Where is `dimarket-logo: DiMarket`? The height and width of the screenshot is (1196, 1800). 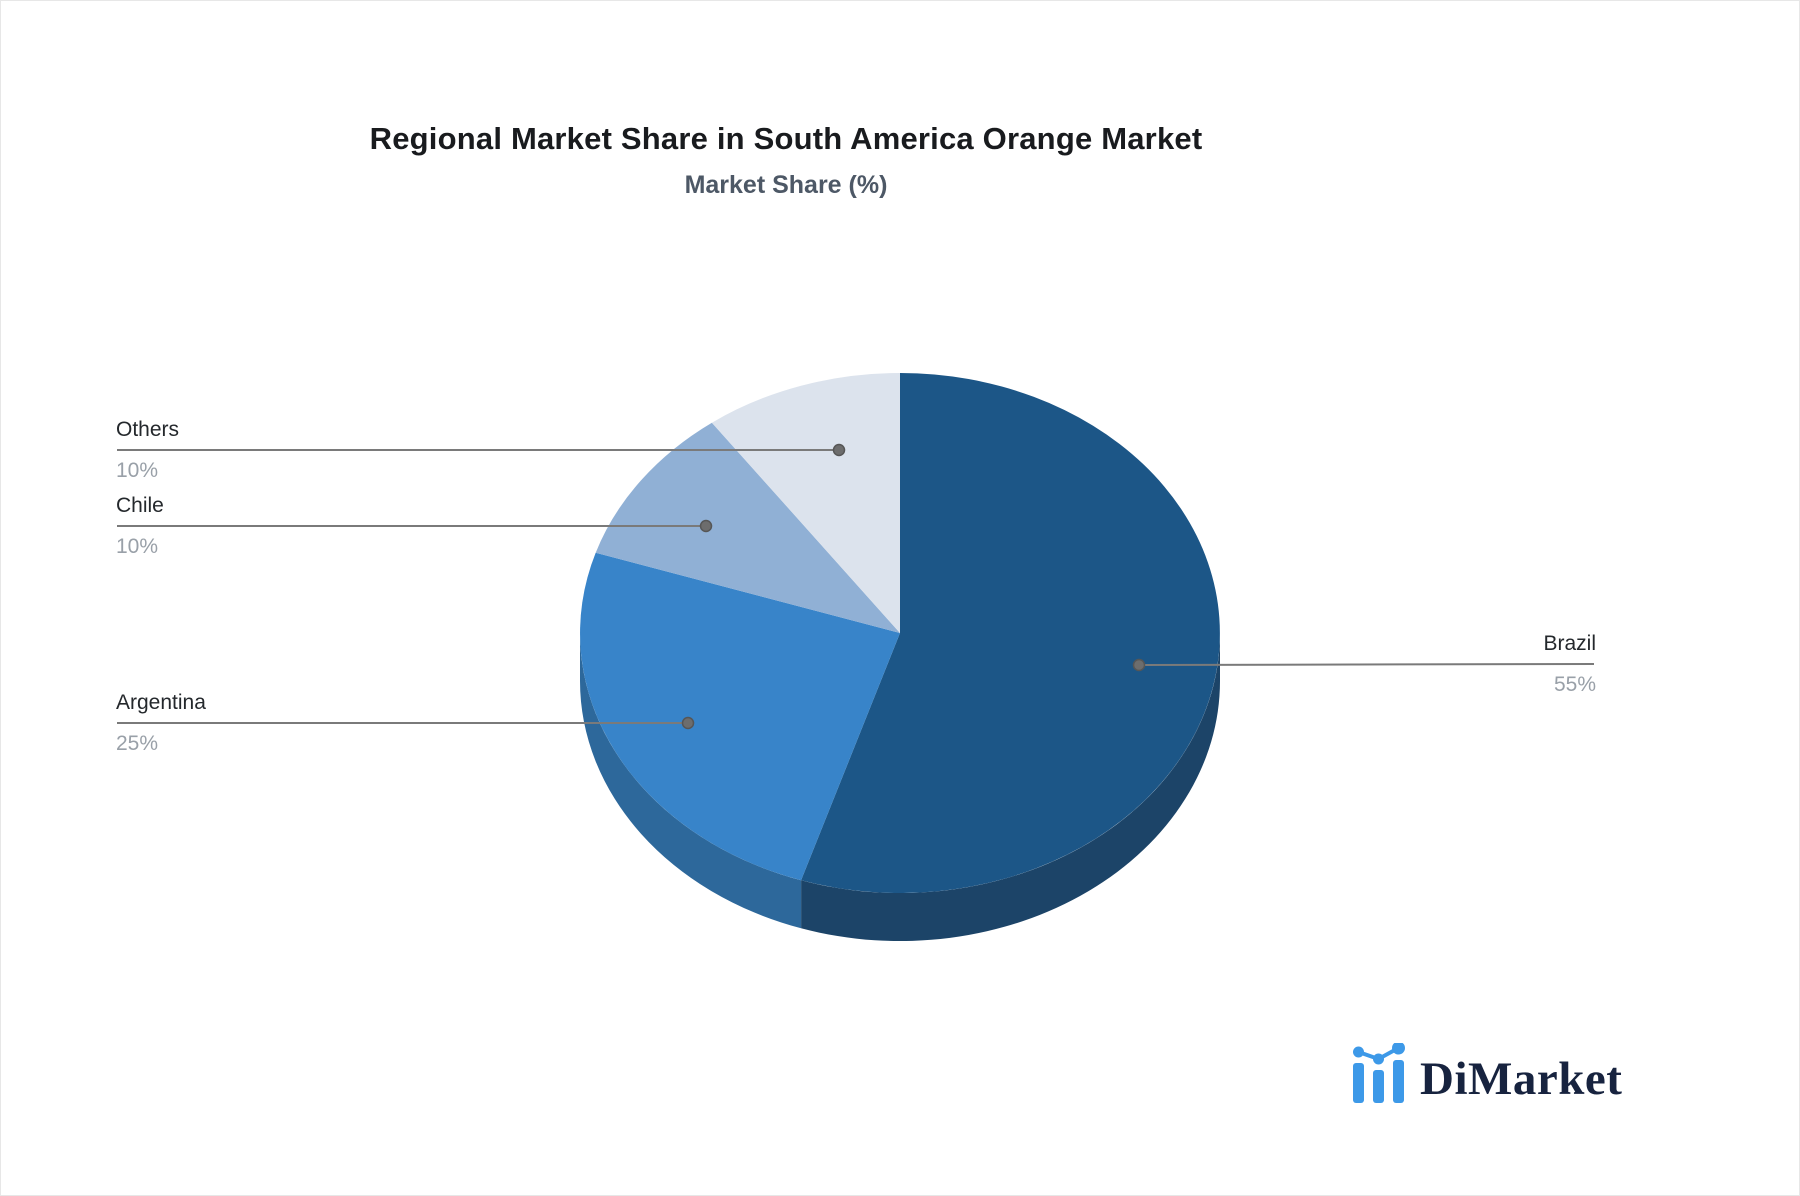 dimarket-logo: DiMarket is located at coordinates (1487, 1073).